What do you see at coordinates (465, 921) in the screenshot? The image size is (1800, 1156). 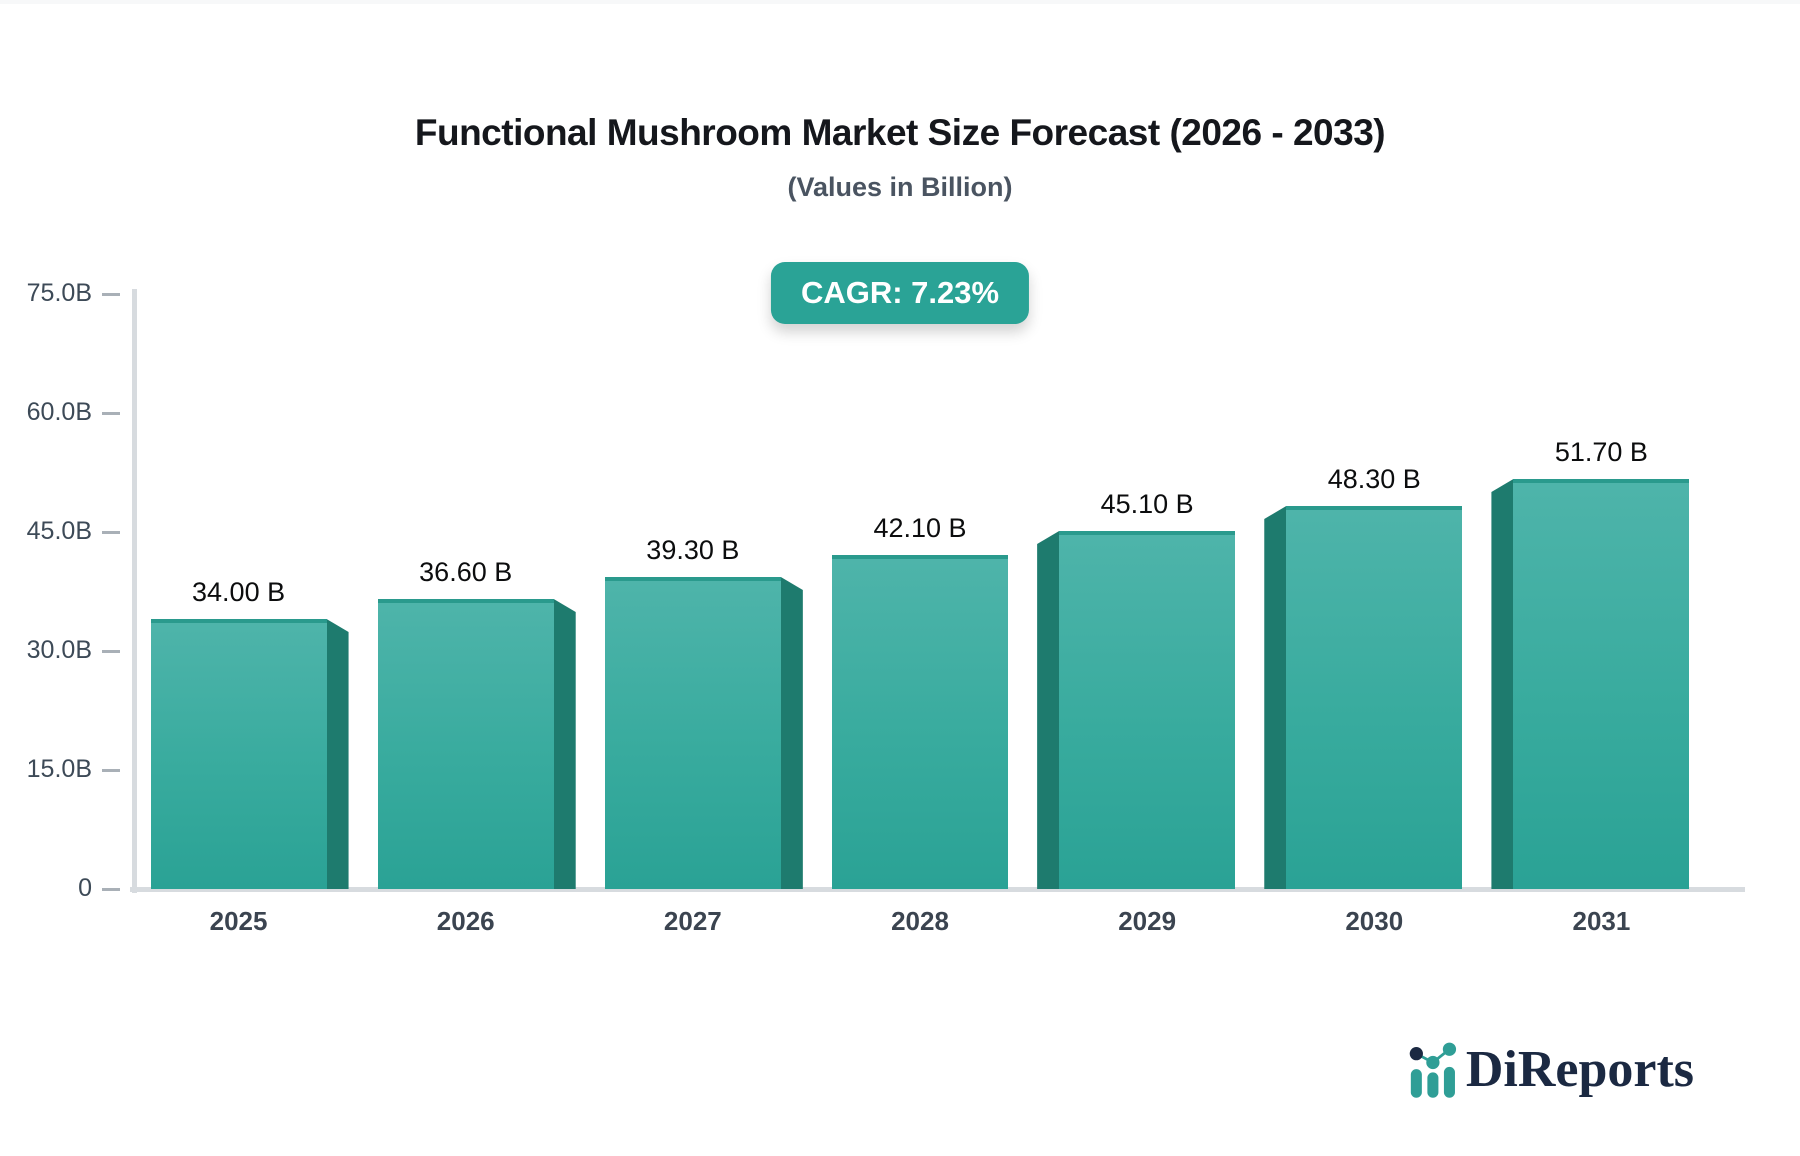 I see `x-axis-category-label: 2026` at bounding box center [465, 921].